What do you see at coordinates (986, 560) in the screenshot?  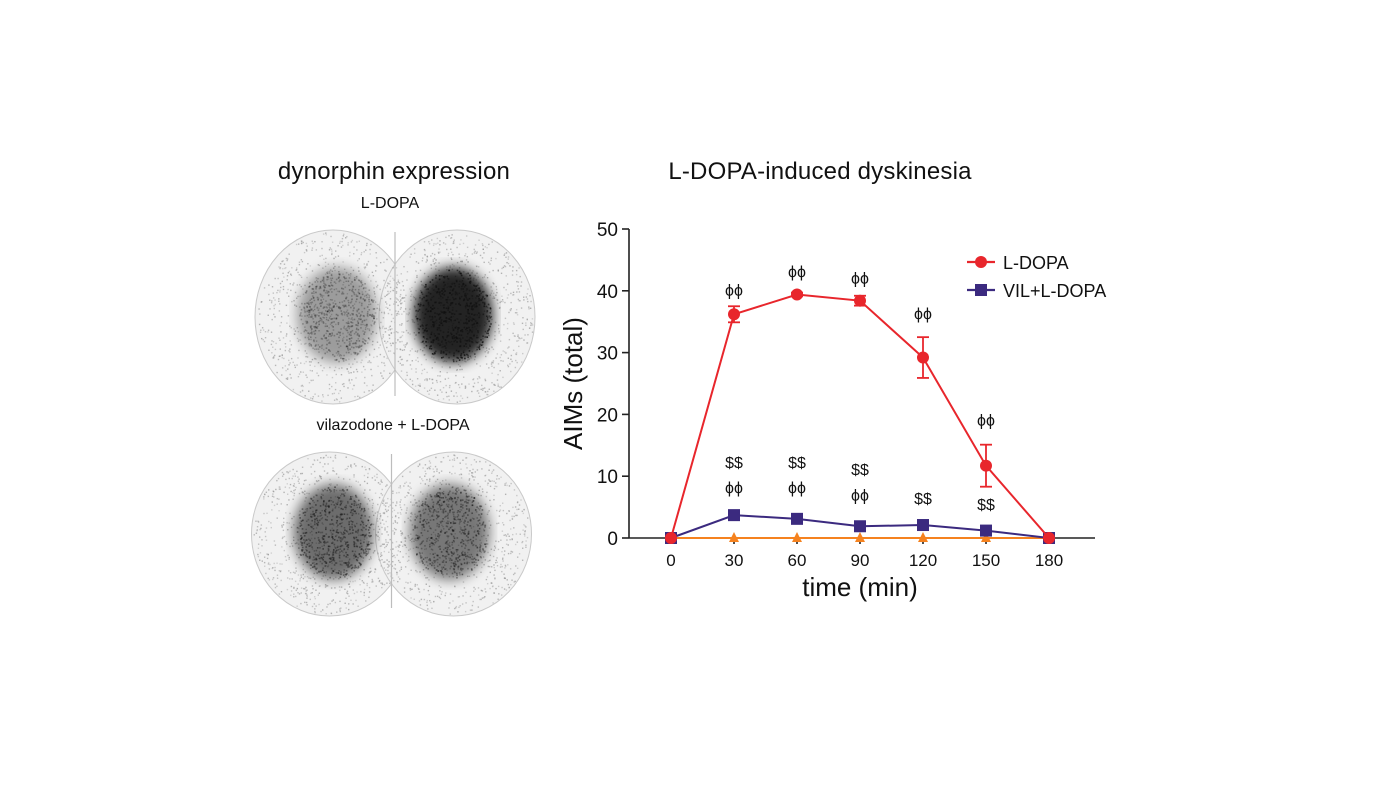 I see `x-tick-label: 150` at bounding box center [986, 560].